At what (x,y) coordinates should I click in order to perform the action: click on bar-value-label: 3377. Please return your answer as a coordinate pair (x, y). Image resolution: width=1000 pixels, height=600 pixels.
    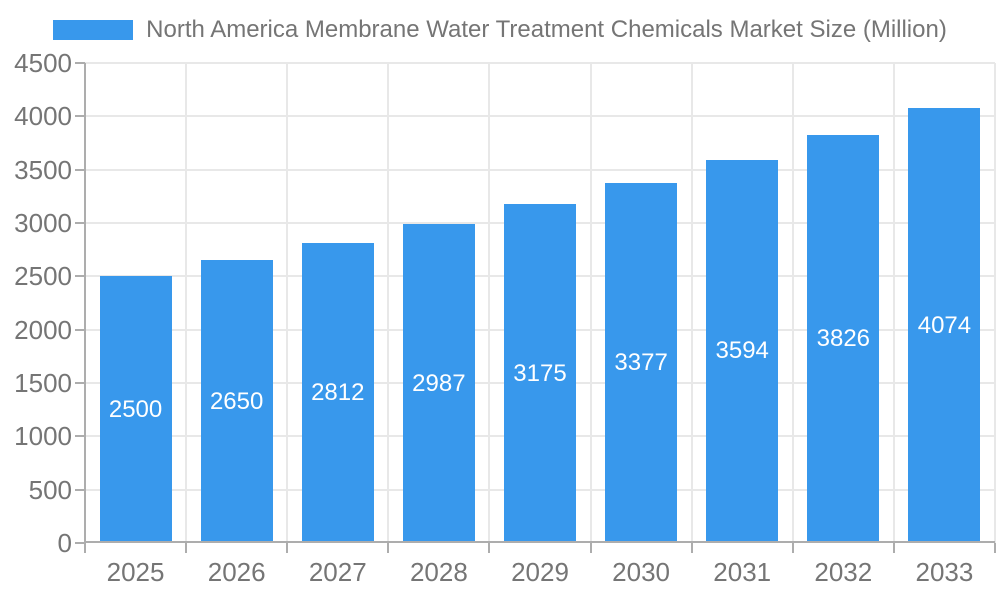
    Looking at the image, I should click on (641, 362).